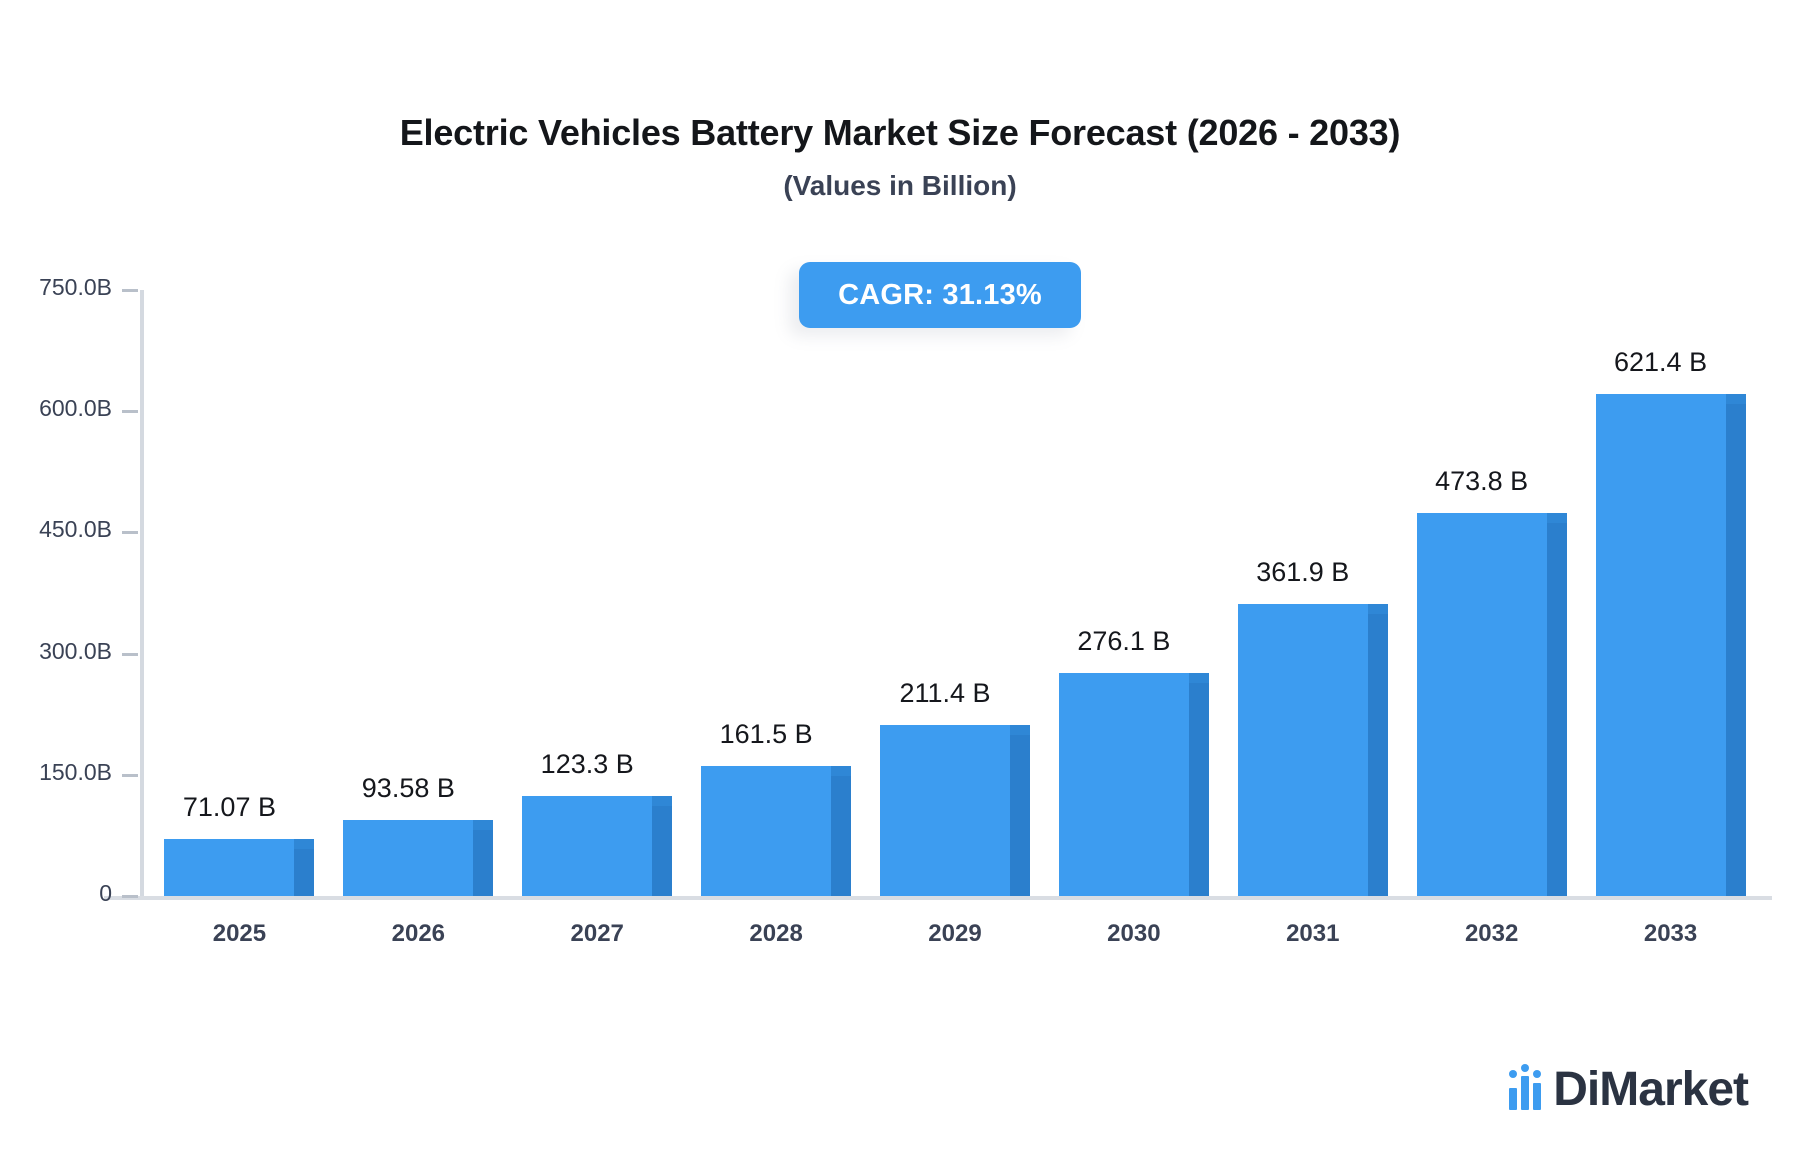  What do you see at coordinates (597, 933) in the screenshot?
I see `x-axis-tick-2027: 2027` at bounding box center [597, 933].